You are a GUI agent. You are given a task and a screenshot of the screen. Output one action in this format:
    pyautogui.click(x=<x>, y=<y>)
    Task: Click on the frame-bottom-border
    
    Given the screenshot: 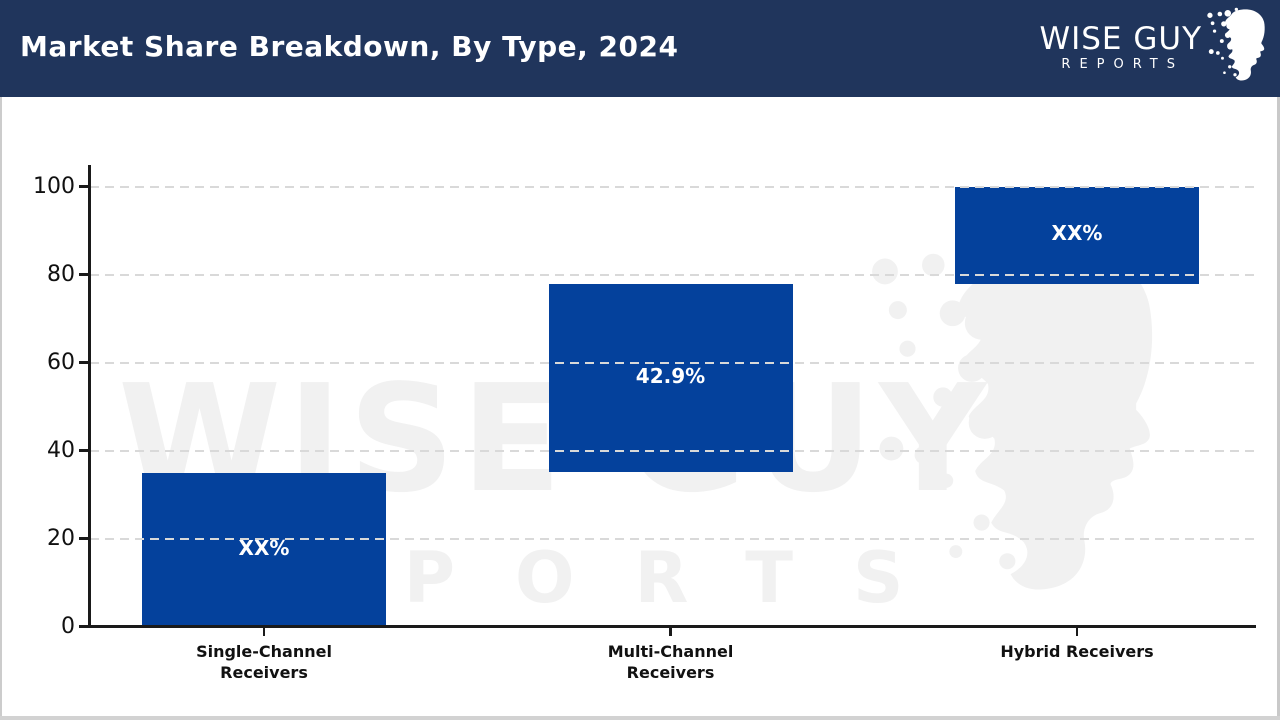 What is the action you would take?
    pyautogui.click(x=640, y=718)
    